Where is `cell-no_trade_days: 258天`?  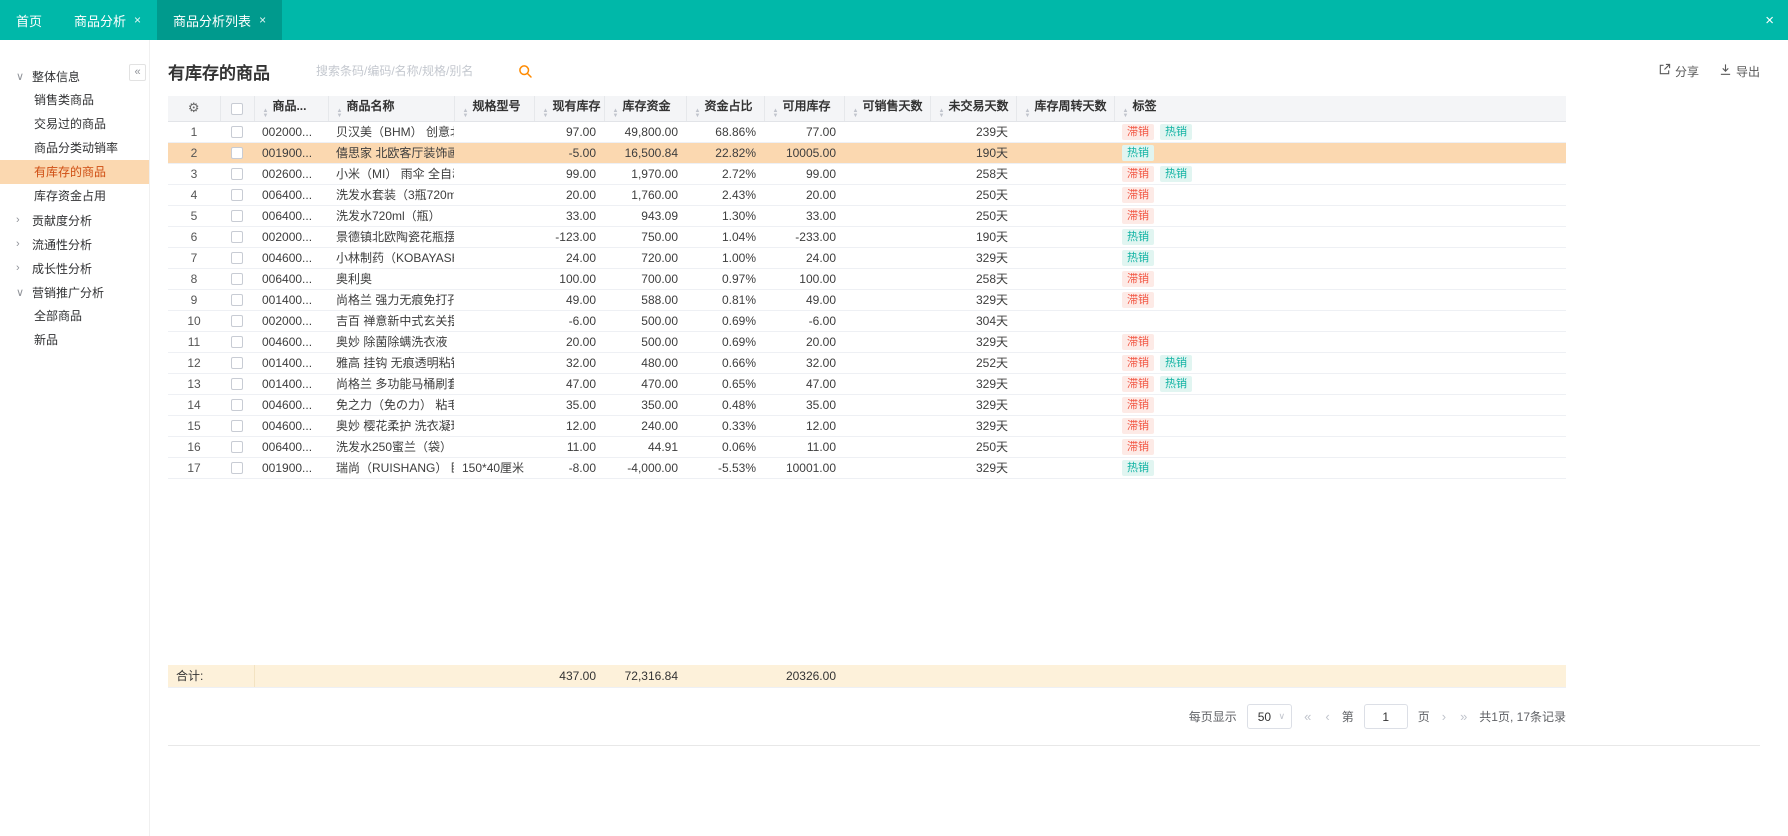 cell-no_trade_days: 258天 is located at coordinates (973, 174).